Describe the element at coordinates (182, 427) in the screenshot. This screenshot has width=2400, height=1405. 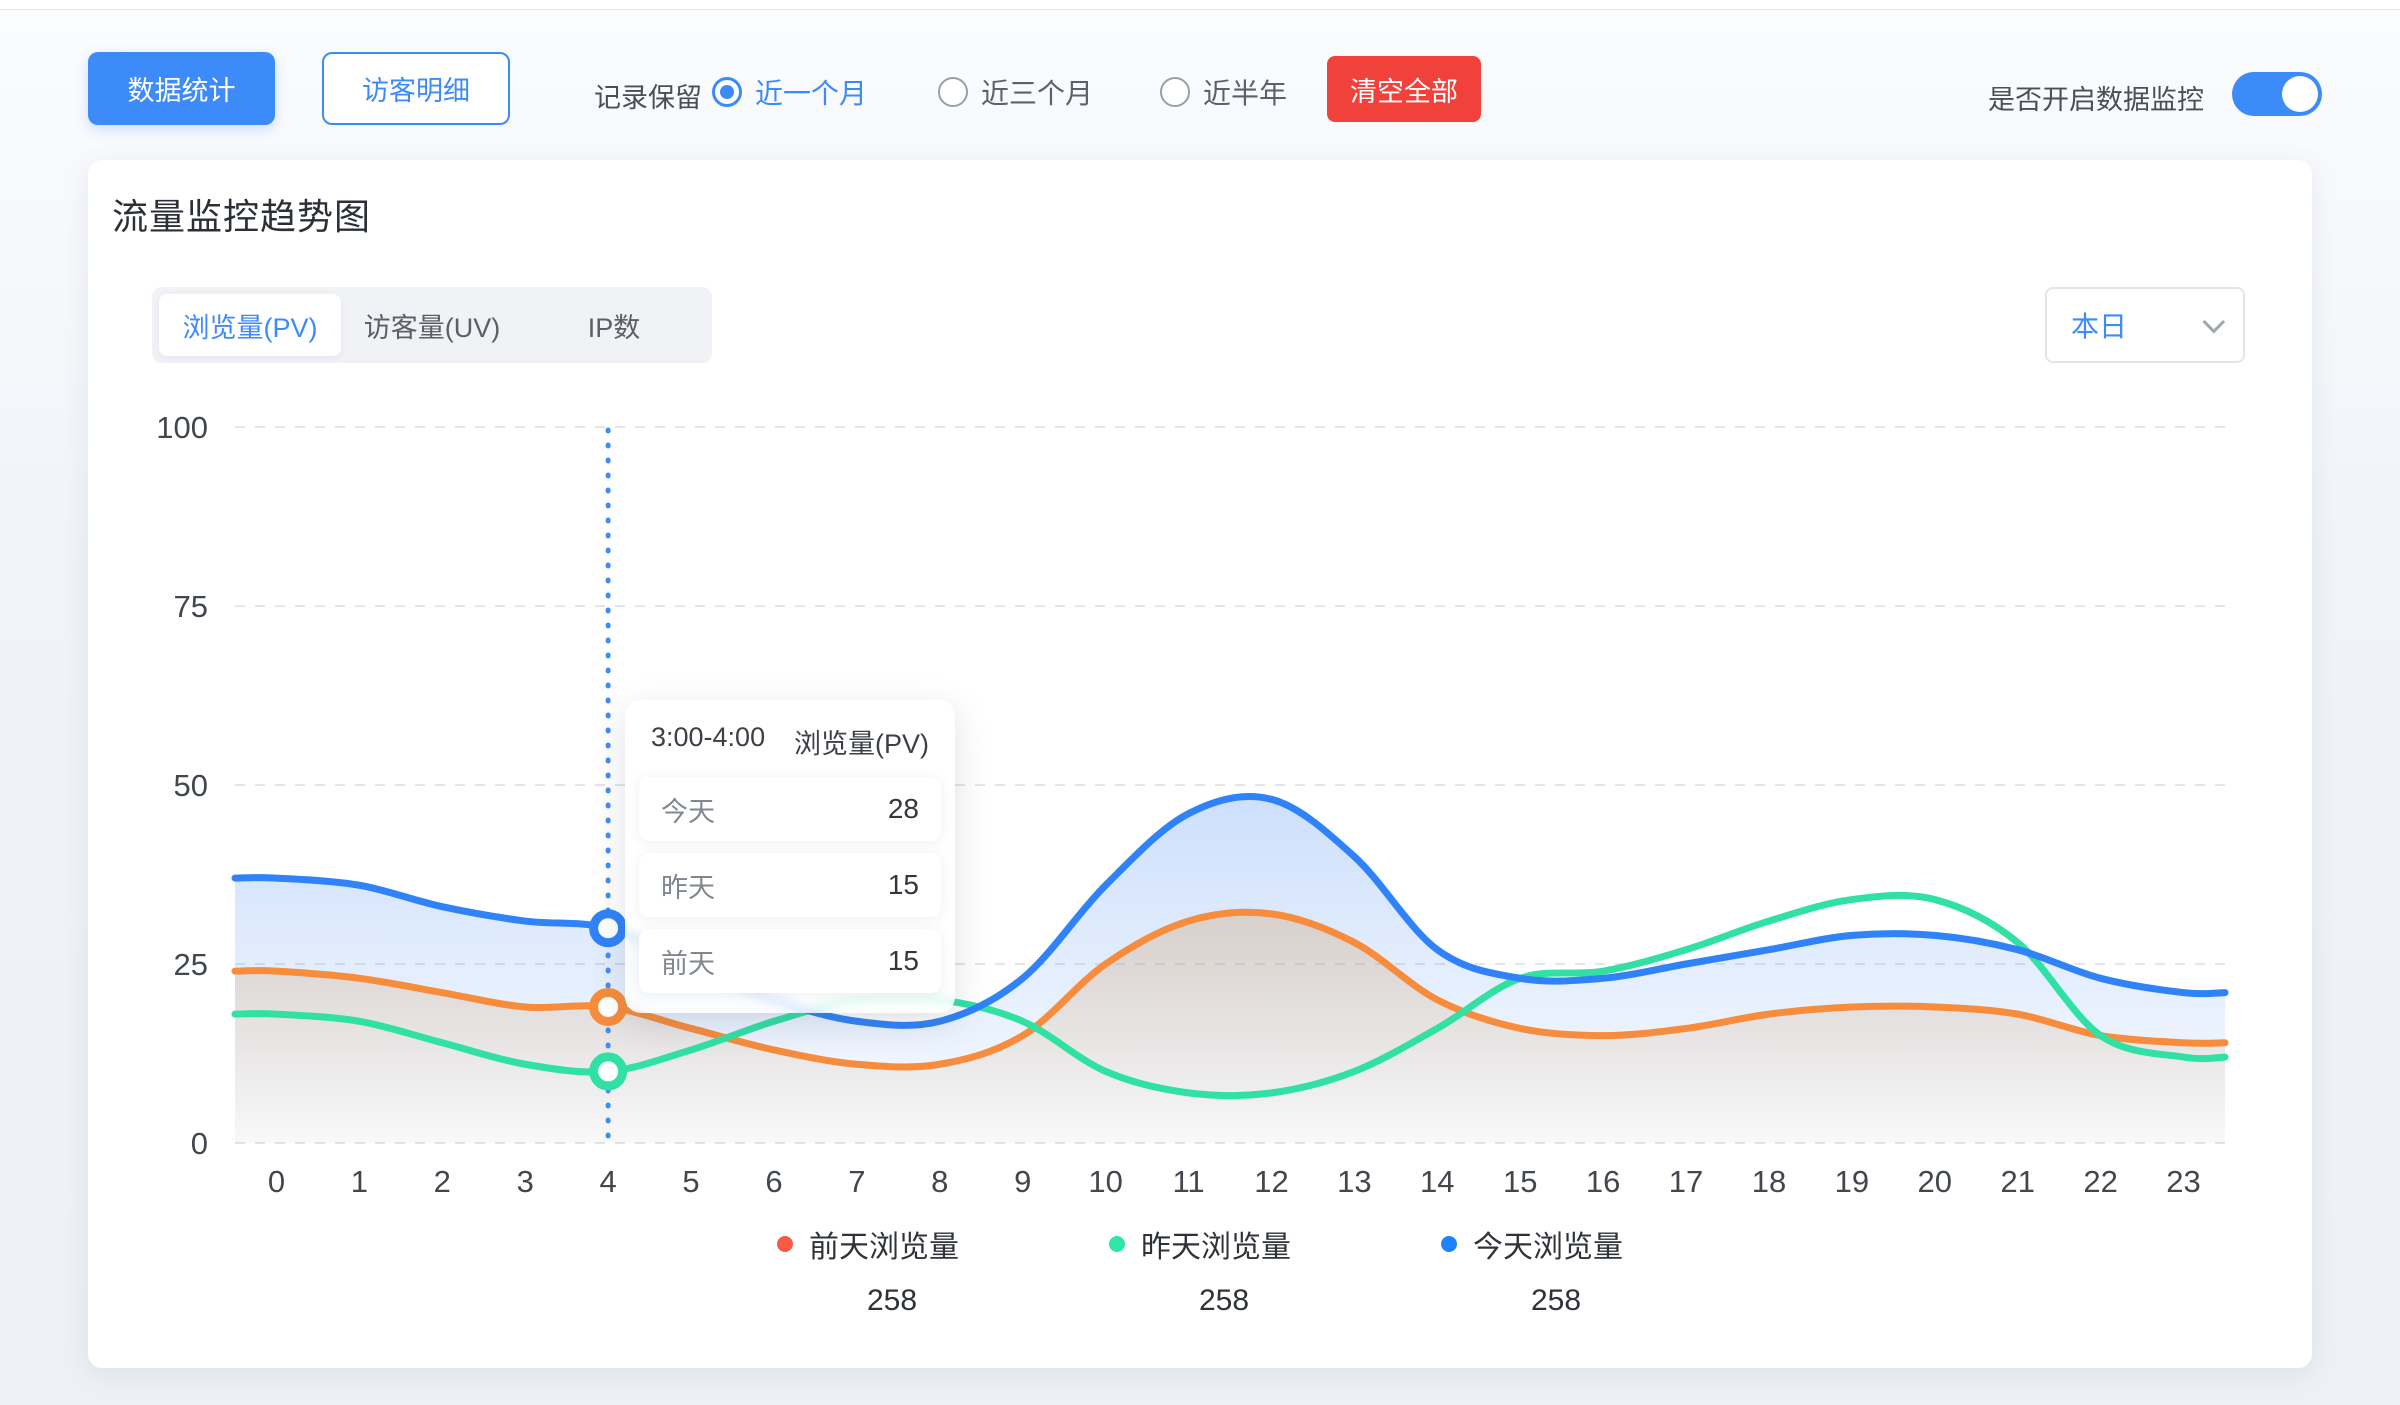
I see `y-axis-tick: 100` at that location.